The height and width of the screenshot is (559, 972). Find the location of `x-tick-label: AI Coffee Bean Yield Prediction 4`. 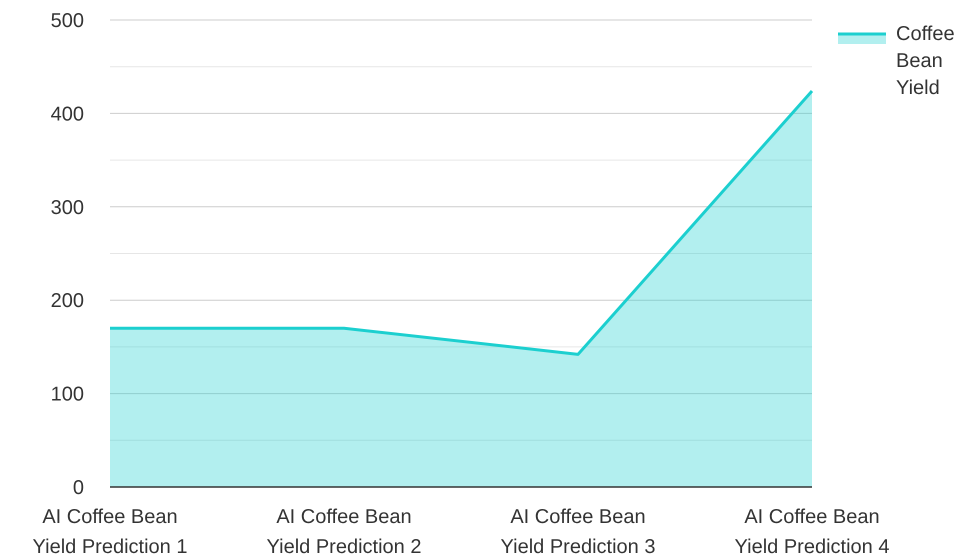

x-tick-label: AI Coffee Bean Yield Prediction 4 is located at coordinates (812, 532).